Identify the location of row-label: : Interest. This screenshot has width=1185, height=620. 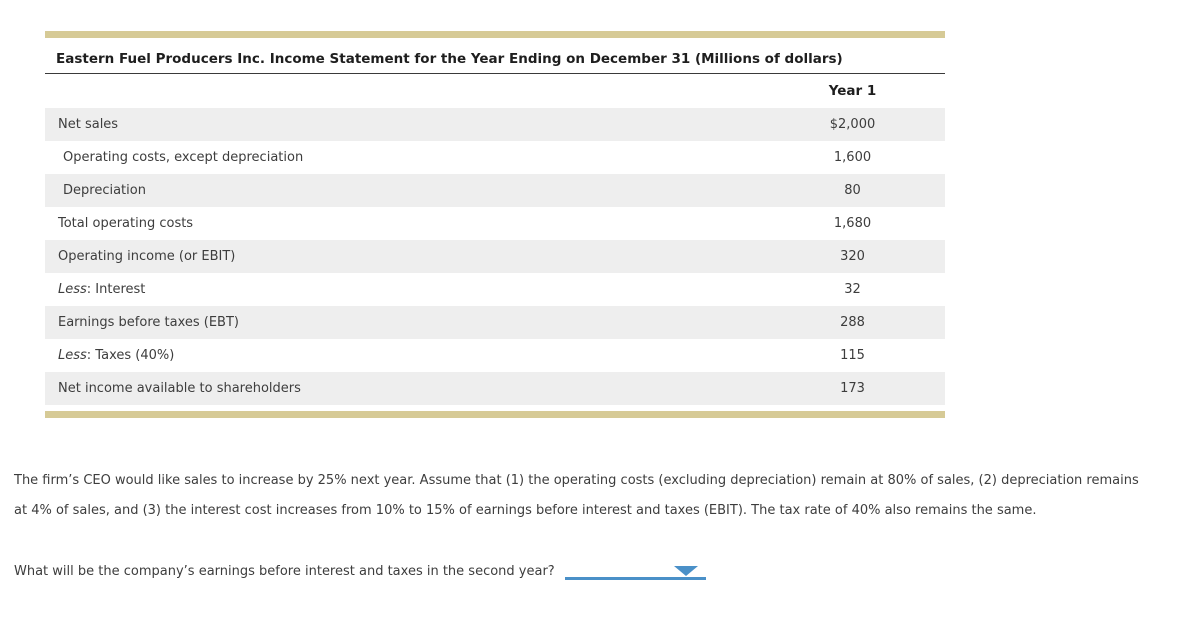
(116, 289).